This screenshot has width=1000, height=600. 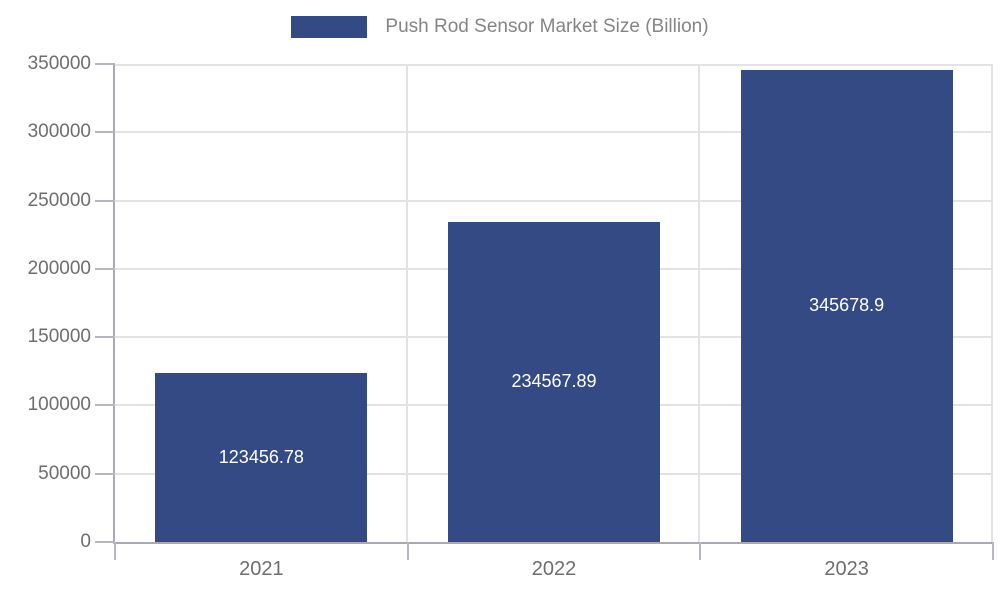 What do you see at coordinates (64, 473) in the screenshot?
I see `y-axis-tick-label: 50000` at bounding box center [64, 473].